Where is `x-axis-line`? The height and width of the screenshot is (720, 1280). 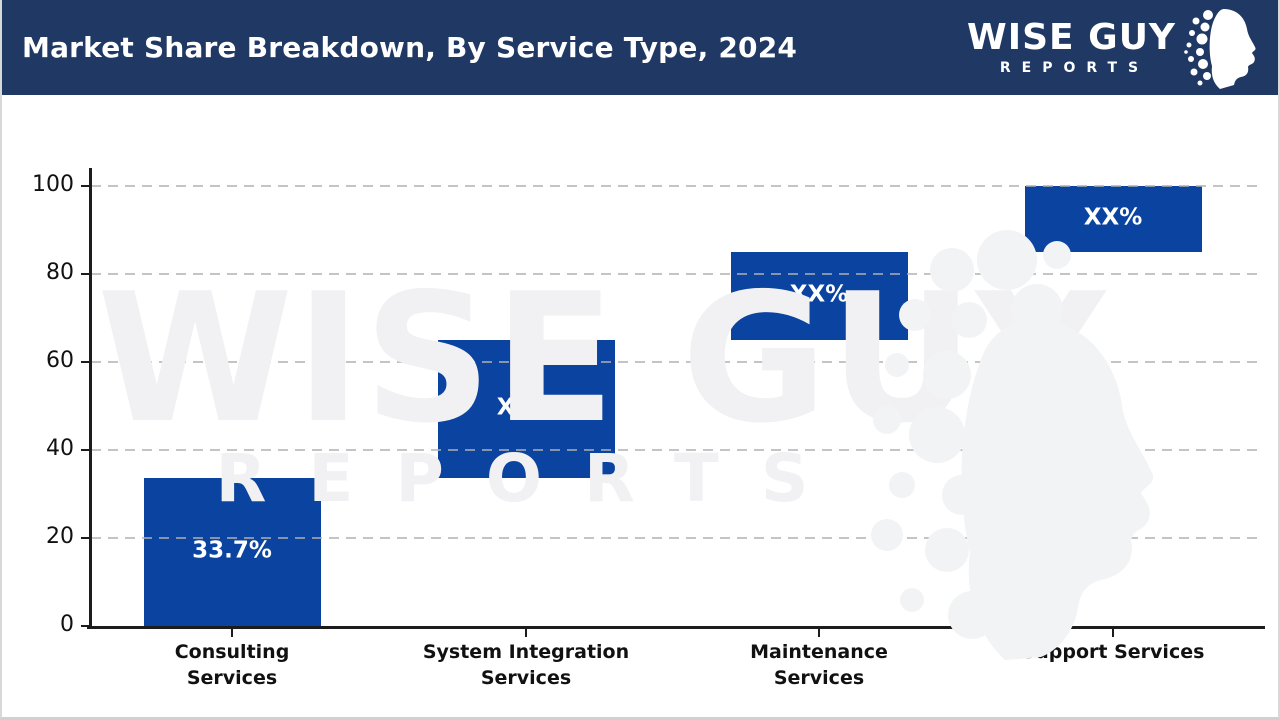
x-axis-line is located at coordinates (676, 627).